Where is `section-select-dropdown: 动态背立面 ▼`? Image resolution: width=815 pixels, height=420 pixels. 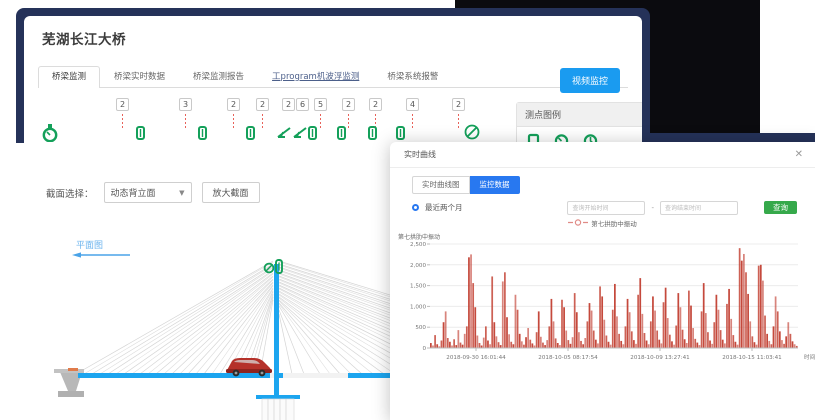 section-select-dropdown: 动态背立面 ▼ is located at coordinates (147, 192).